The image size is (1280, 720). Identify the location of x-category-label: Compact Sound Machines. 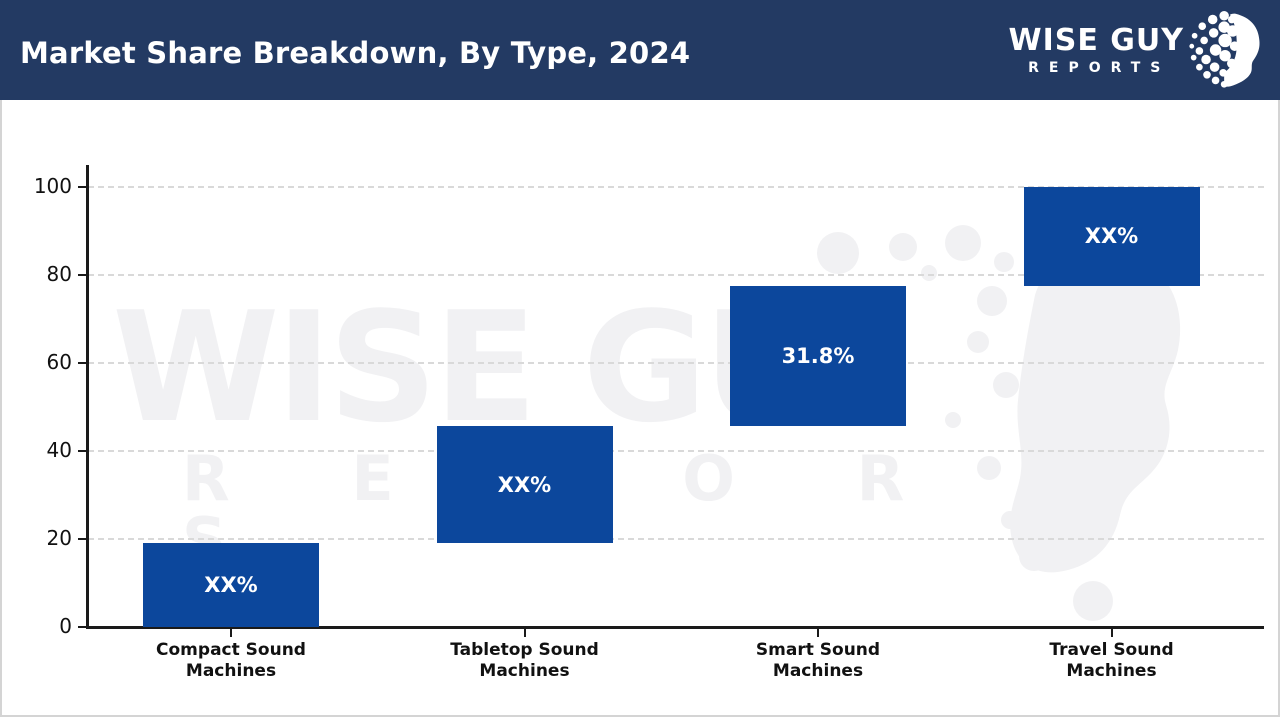
(231, 661).